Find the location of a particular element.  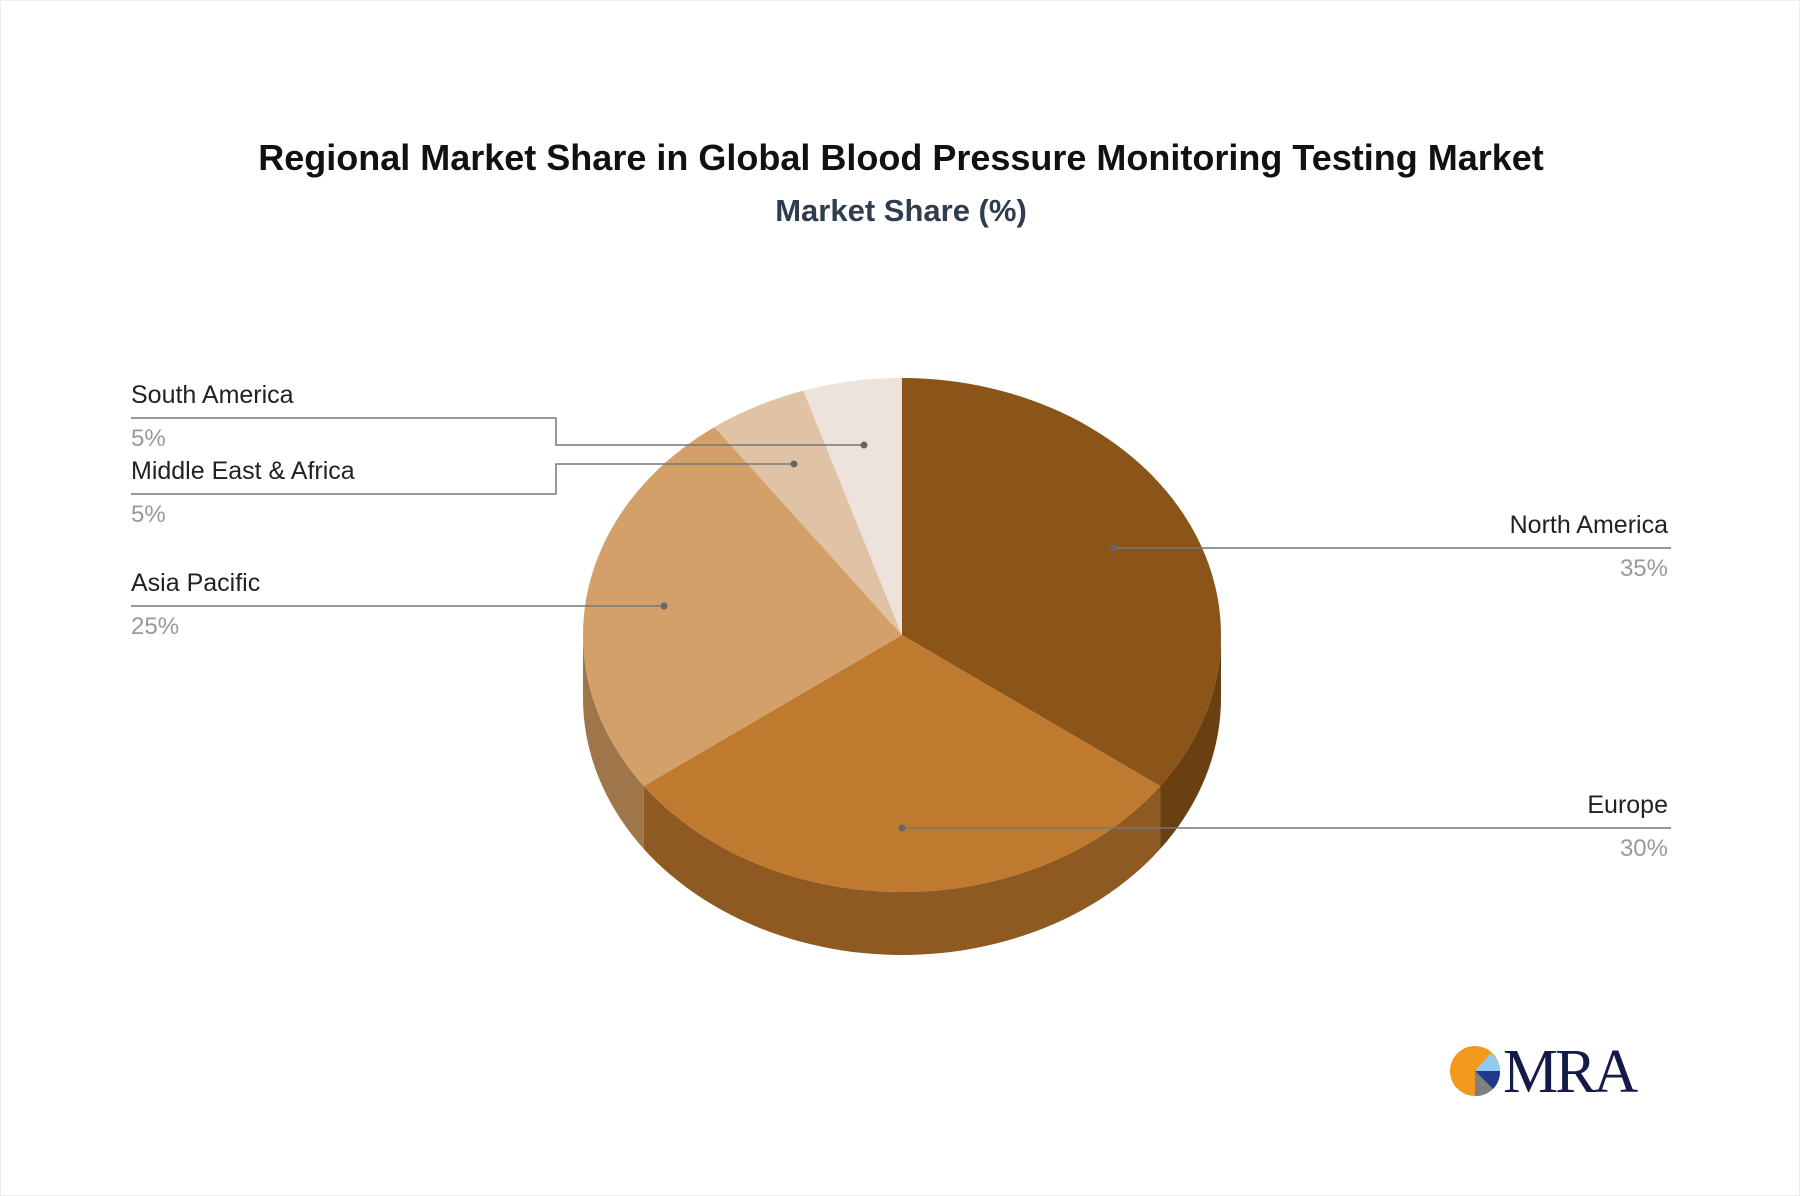

label-europe: Europe is located at coordinates (1627, 805).